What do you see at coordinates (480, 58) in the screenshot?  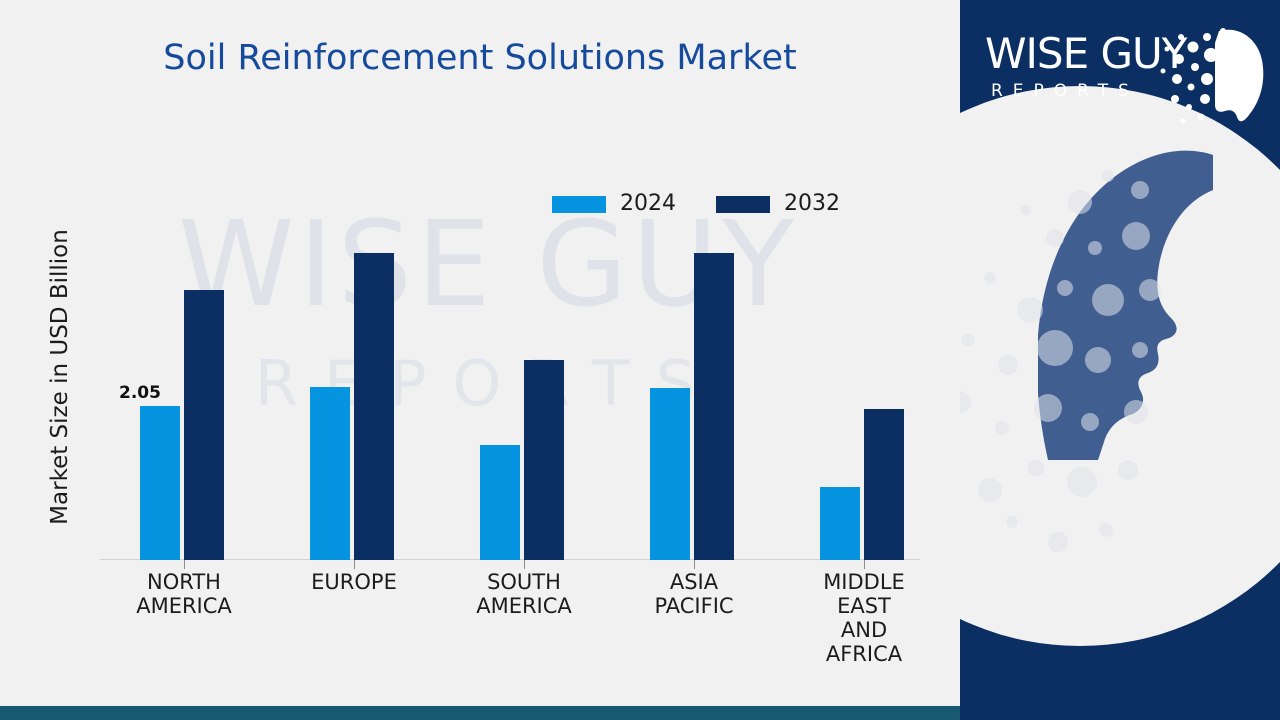 I see `page-title: Soil Reinforcement Solutions Market` at bounding box center [480, 58].